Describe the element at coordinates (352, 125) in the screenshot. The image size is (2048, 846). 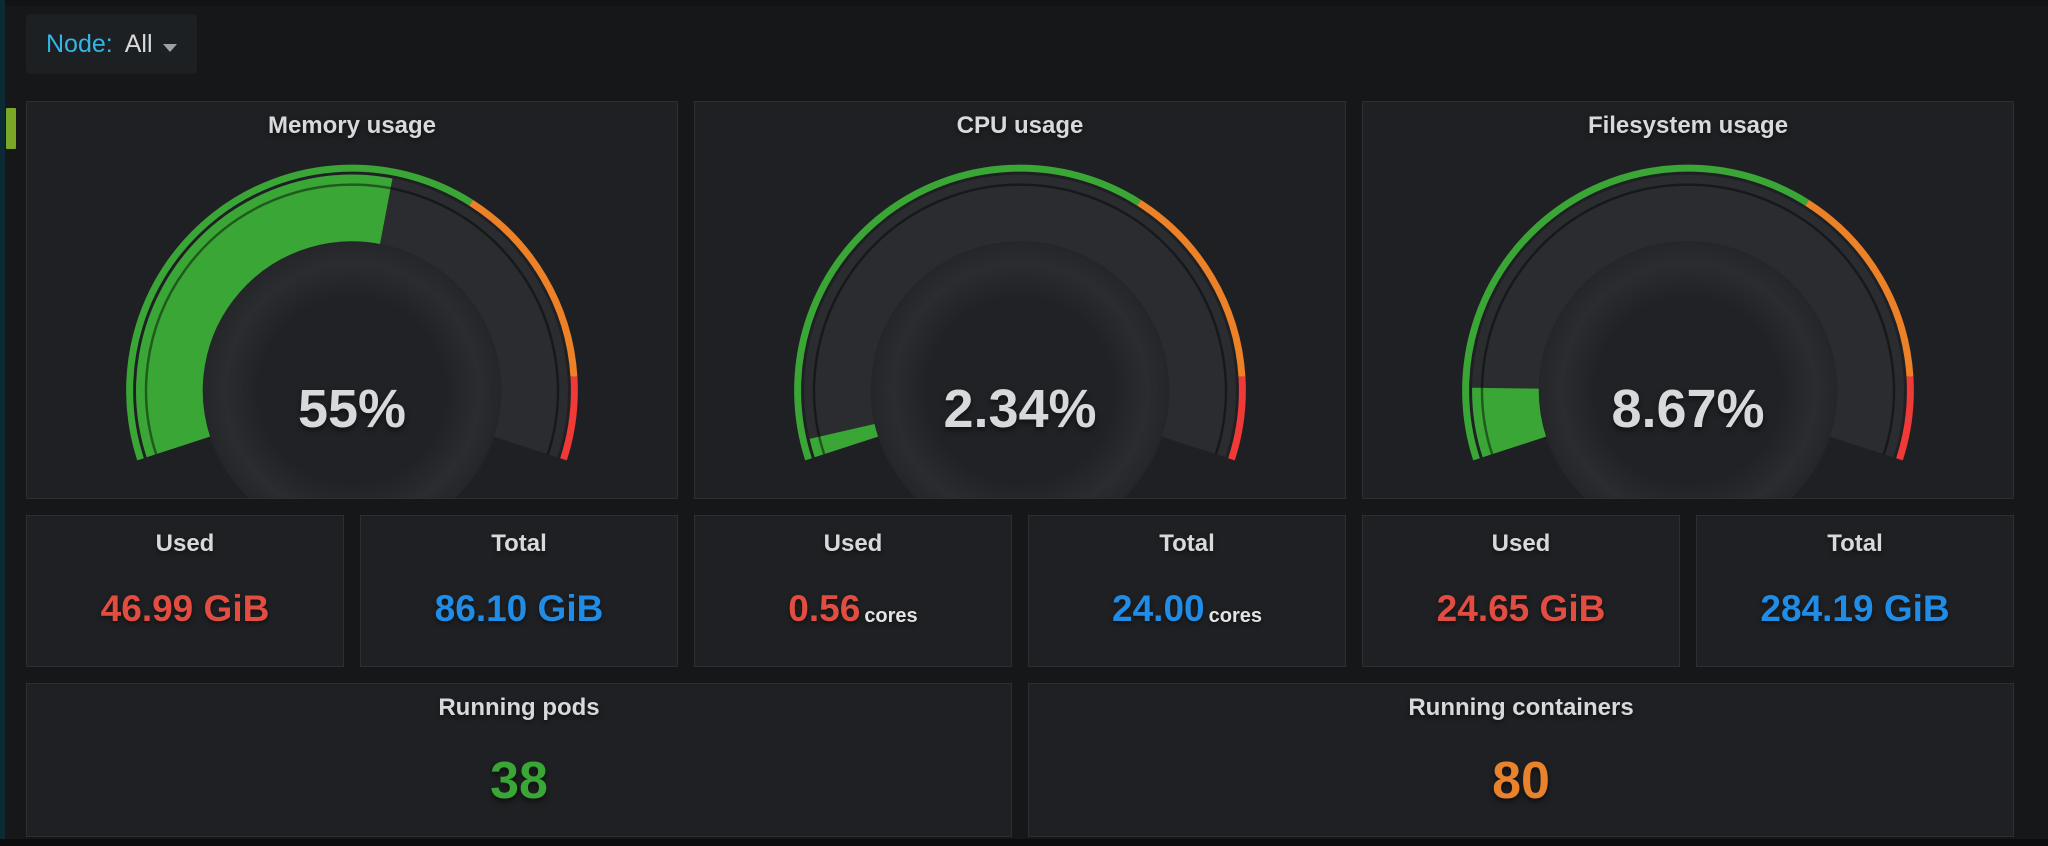
I see `panel-title: Memory usage` at that location.